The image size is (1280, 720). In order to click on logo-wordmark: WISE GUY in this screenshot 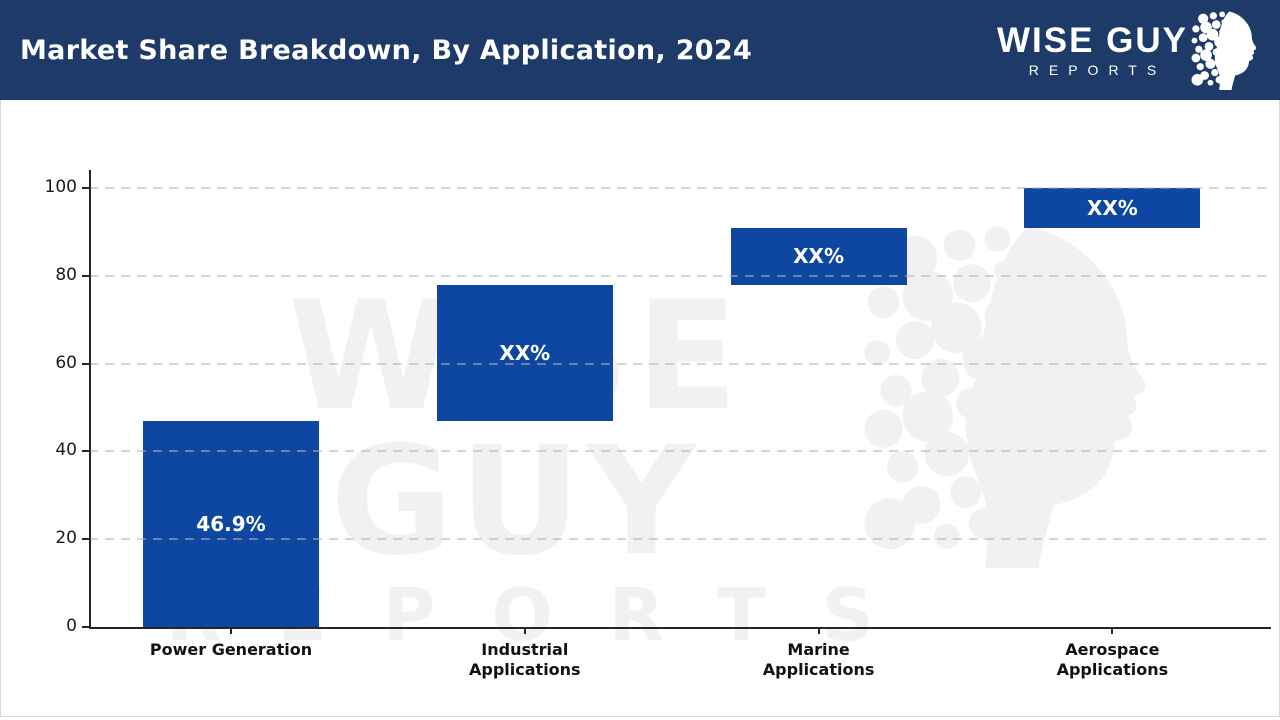, I will do `click(1092, 40)`.